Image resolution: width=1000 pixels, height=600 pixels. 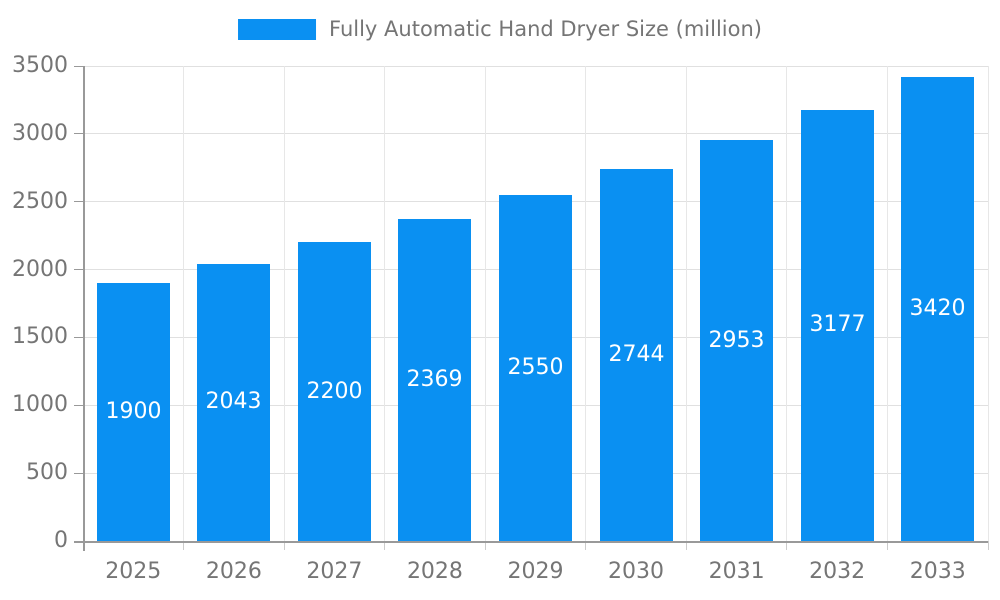 What do you see at coordinates (277, 29) in the screenshot?
I see `legend-swatch` at bounding box center [277, 29].